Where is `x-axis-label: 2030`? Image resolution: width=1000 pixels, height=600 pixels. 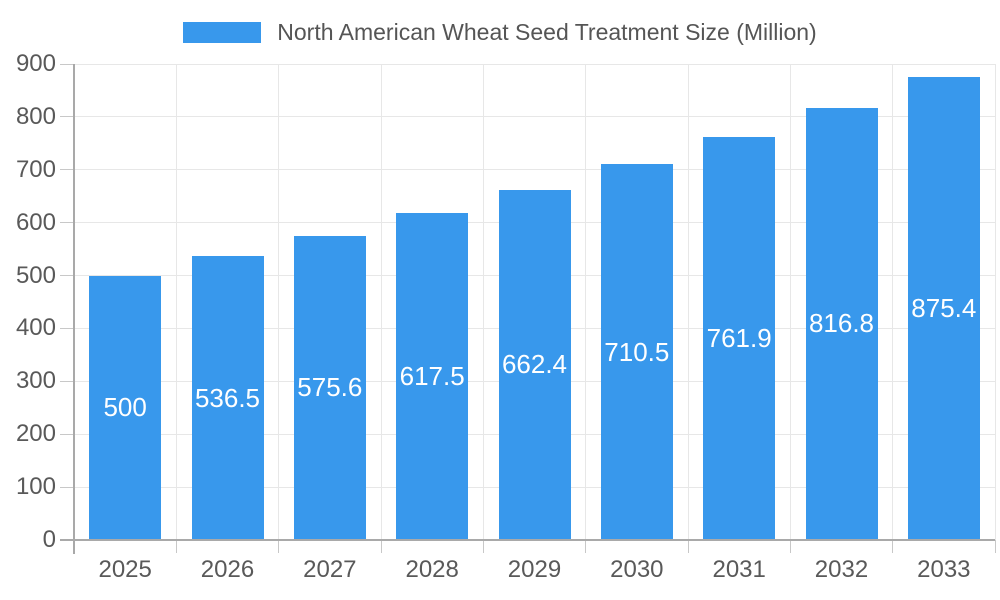 x-axis-label: 2030 is located at coordinates (637, 569).